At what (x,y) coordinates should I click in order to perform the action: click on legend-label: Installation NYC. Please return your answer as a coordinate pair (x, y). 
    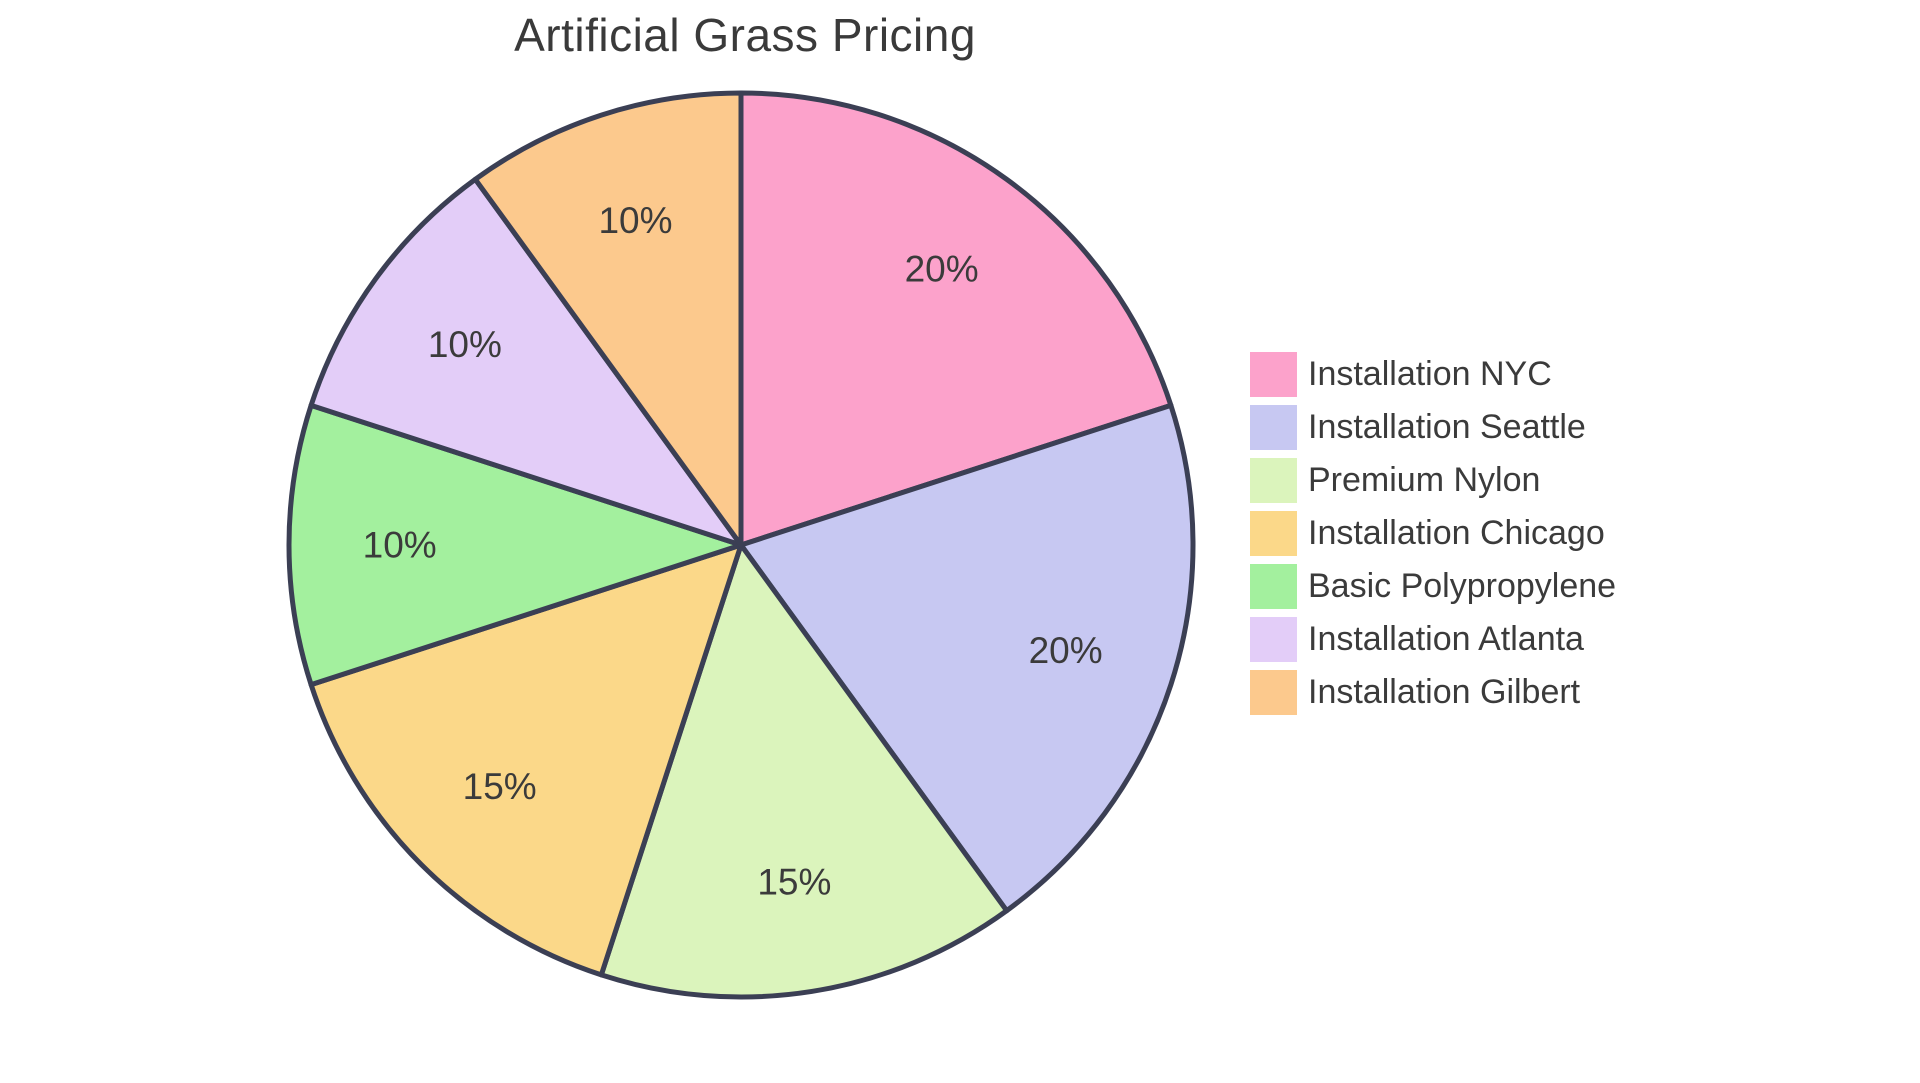
    Looking at the image, I should click on (1430, 374).